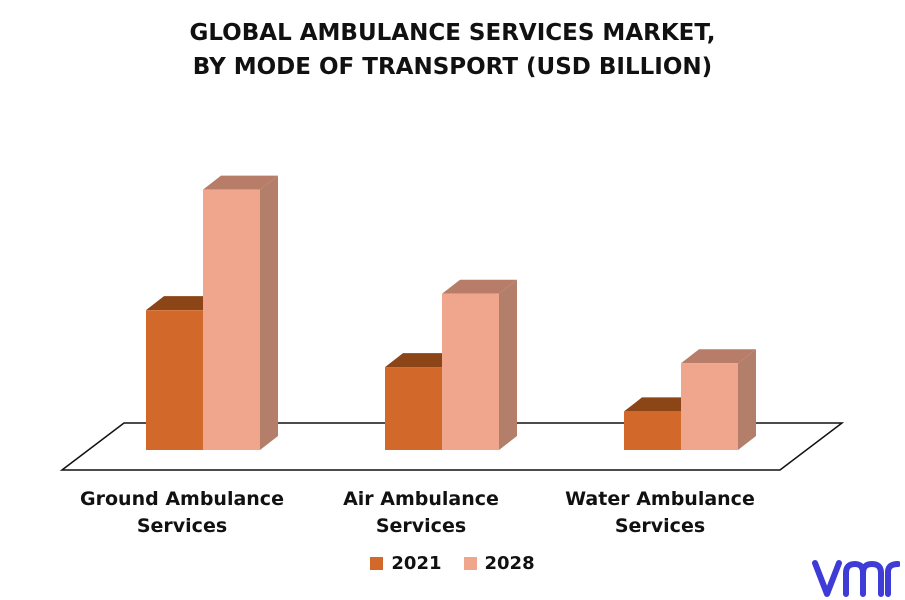  What do you see at coordinates (856, 578) in the screenshot?
I see `vmr-logo` at bounding box center [856, 578].